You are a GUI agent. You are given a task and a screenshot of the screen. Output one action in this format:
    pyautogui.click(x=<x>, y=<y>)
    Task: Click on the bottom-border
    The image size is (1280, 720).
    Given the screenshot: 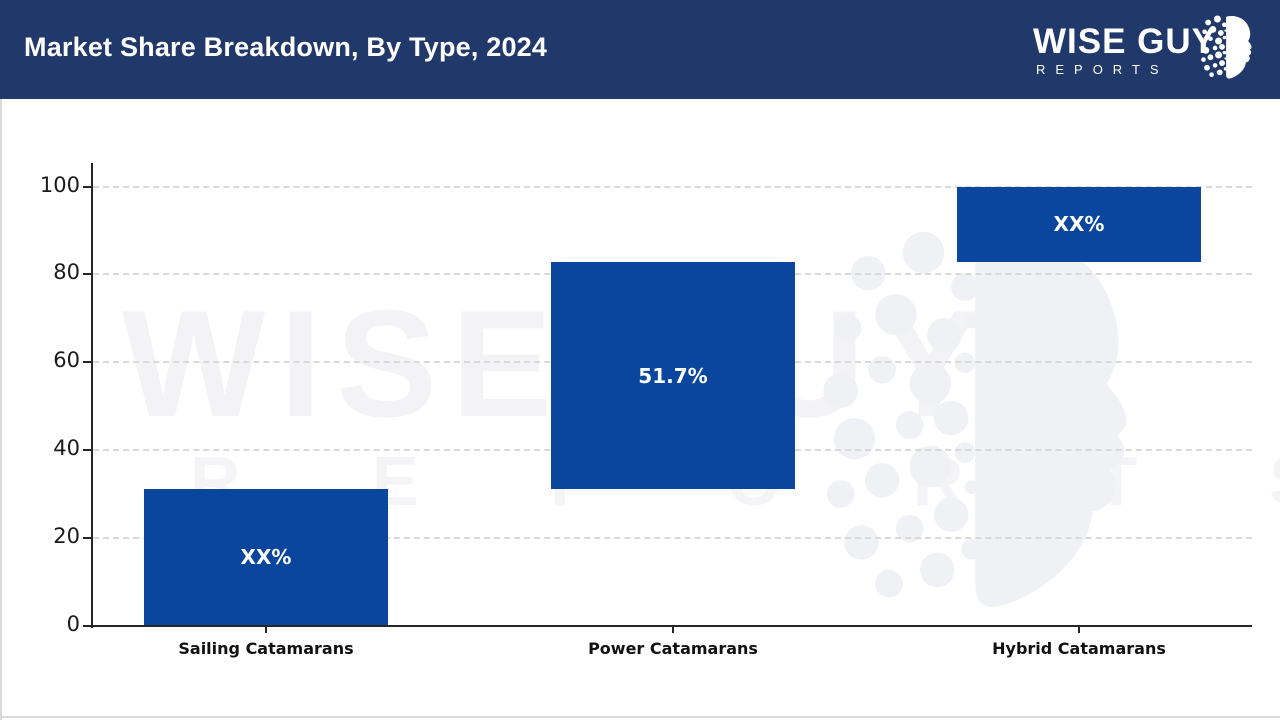 What is the action you would take?
    pyautogui.click(x=641, y=717)
    